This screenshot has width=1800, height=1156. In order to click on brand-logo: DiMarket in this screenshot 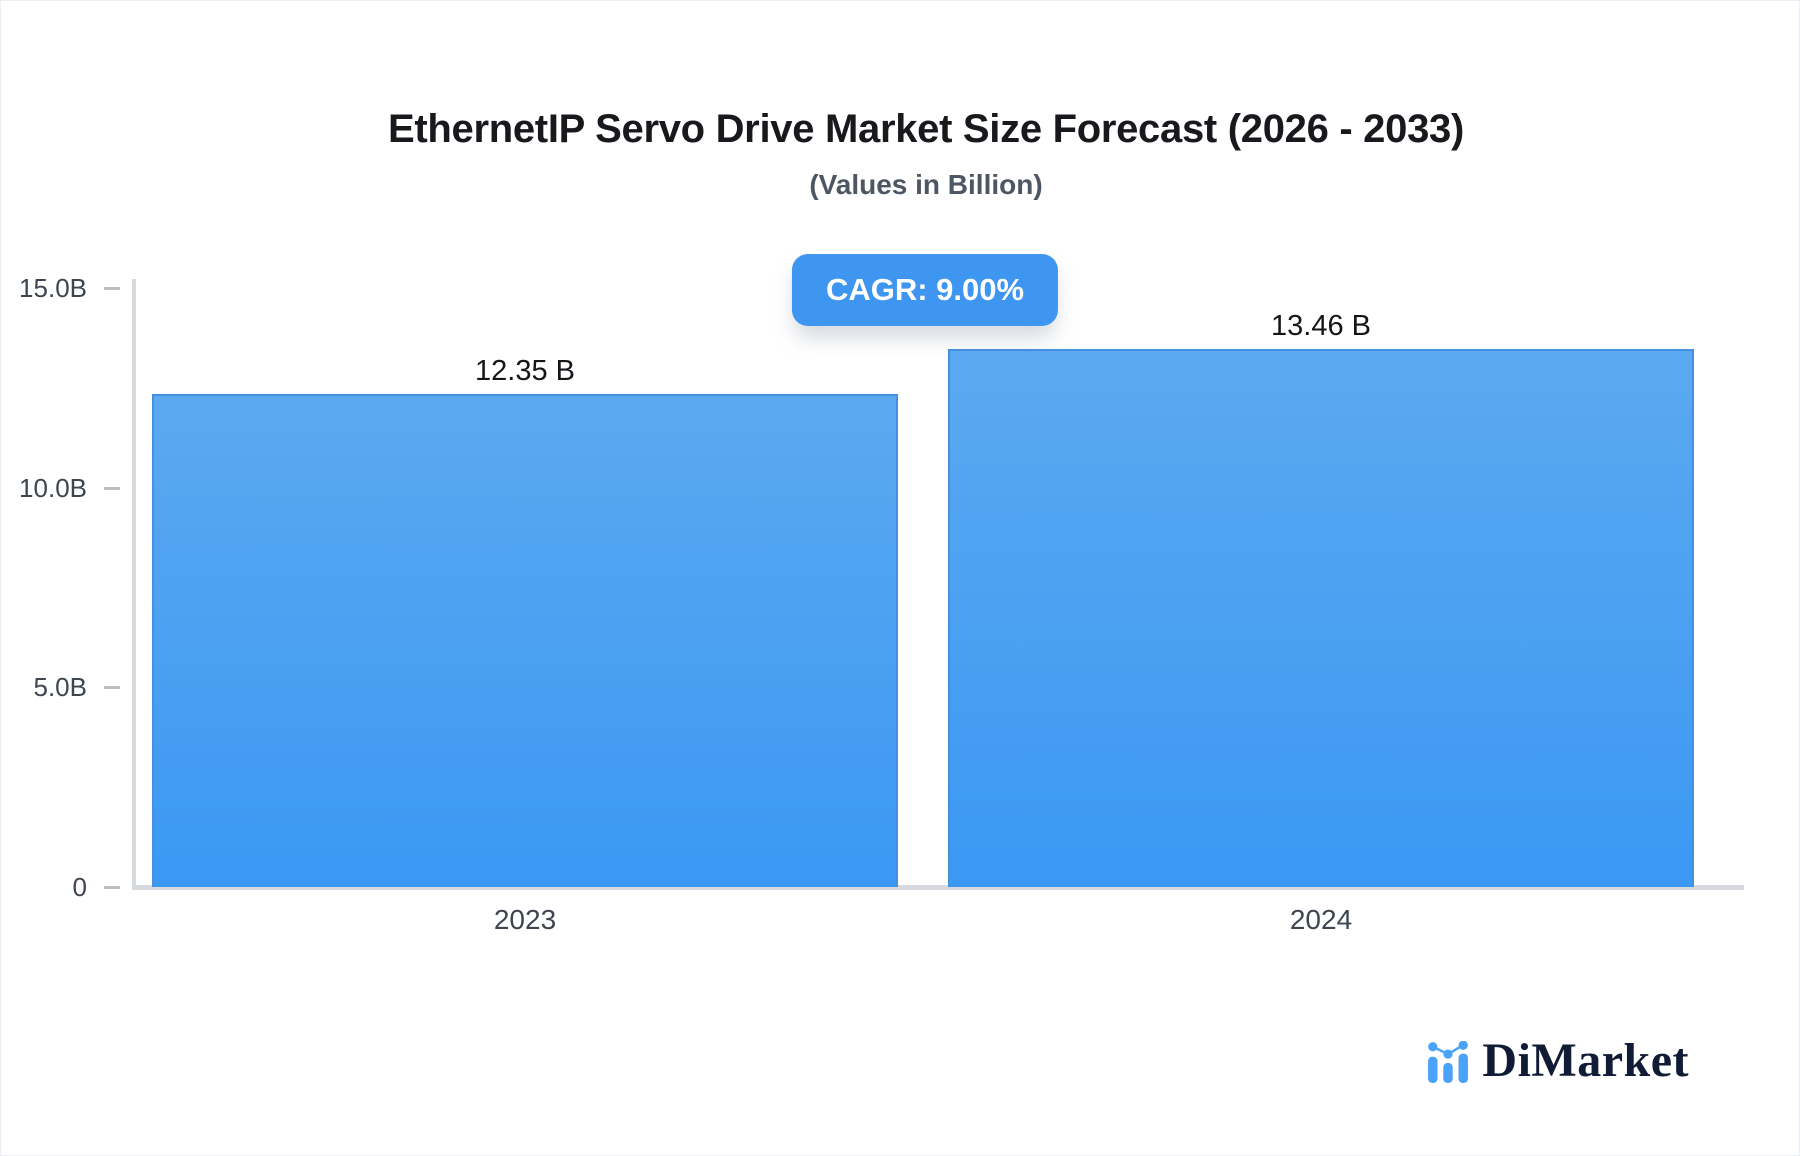, I will do `click(1558, 1060)`.